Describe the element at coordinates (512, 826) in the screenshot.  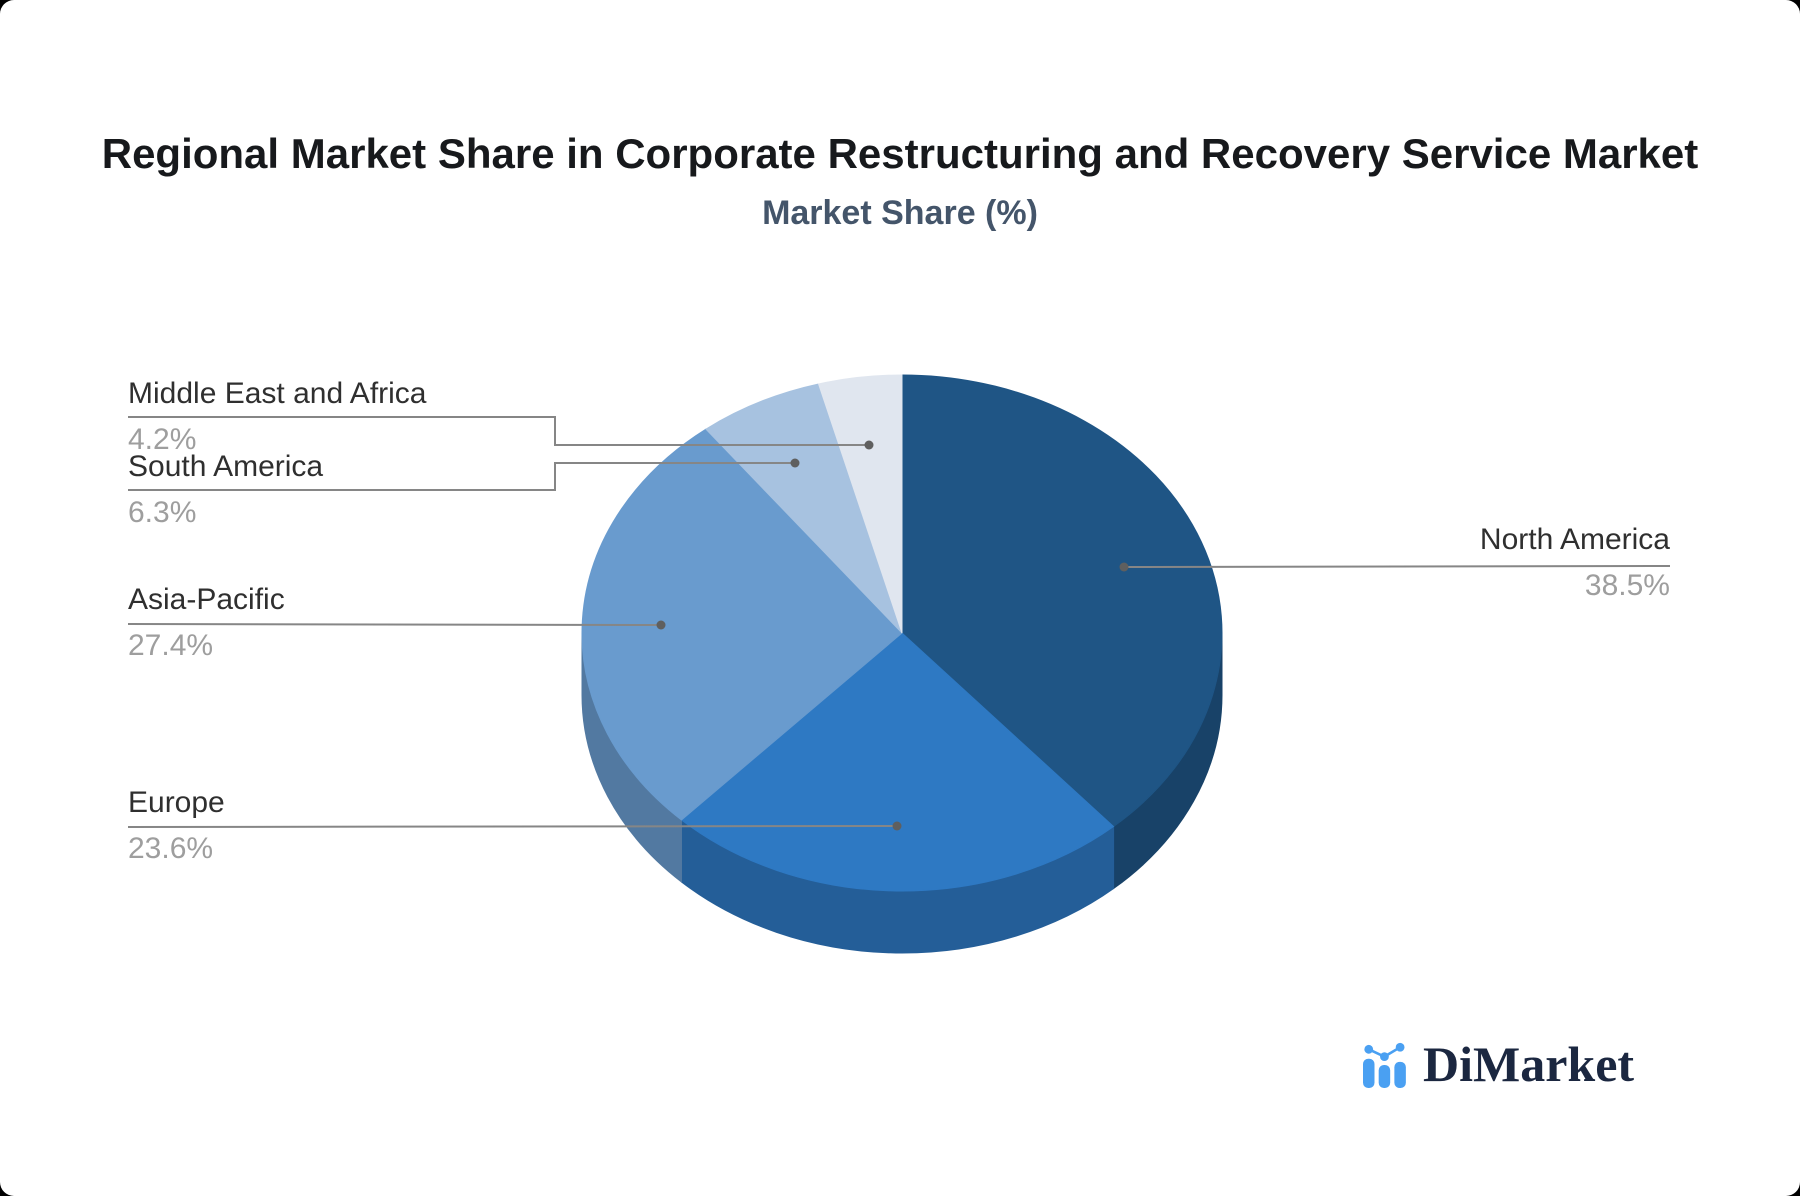
I see `callout-connector-europe` at that location.